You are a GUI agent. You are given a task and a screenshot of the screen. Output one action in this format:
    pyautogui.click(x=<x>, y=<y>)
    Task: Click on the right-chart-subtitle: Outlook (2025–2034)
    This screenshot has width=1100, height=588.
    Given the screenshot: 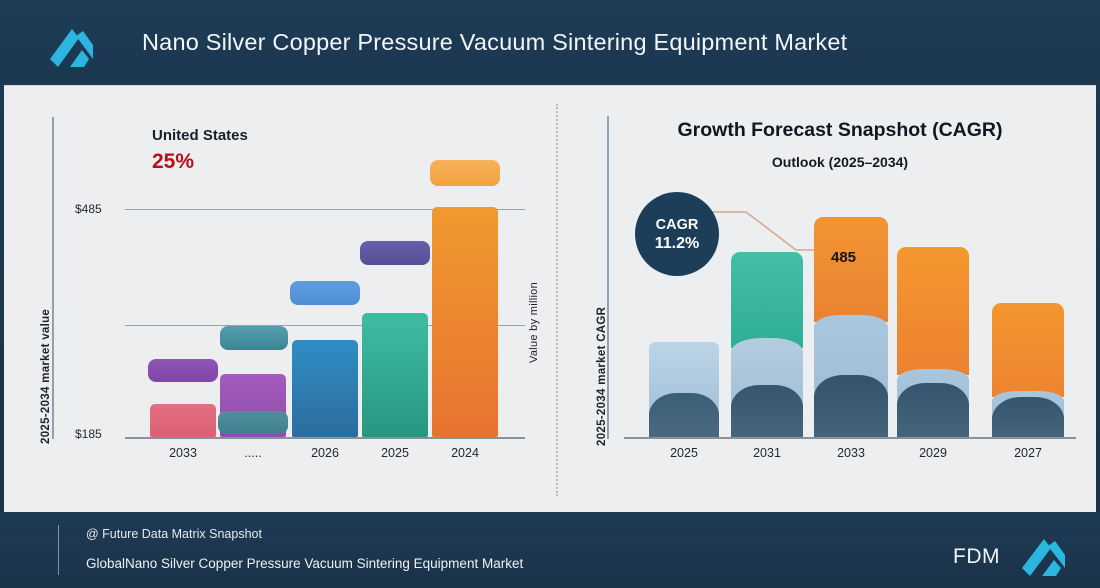 What is the action you would take?
    pyautogui.click(x=840, y=162)
    